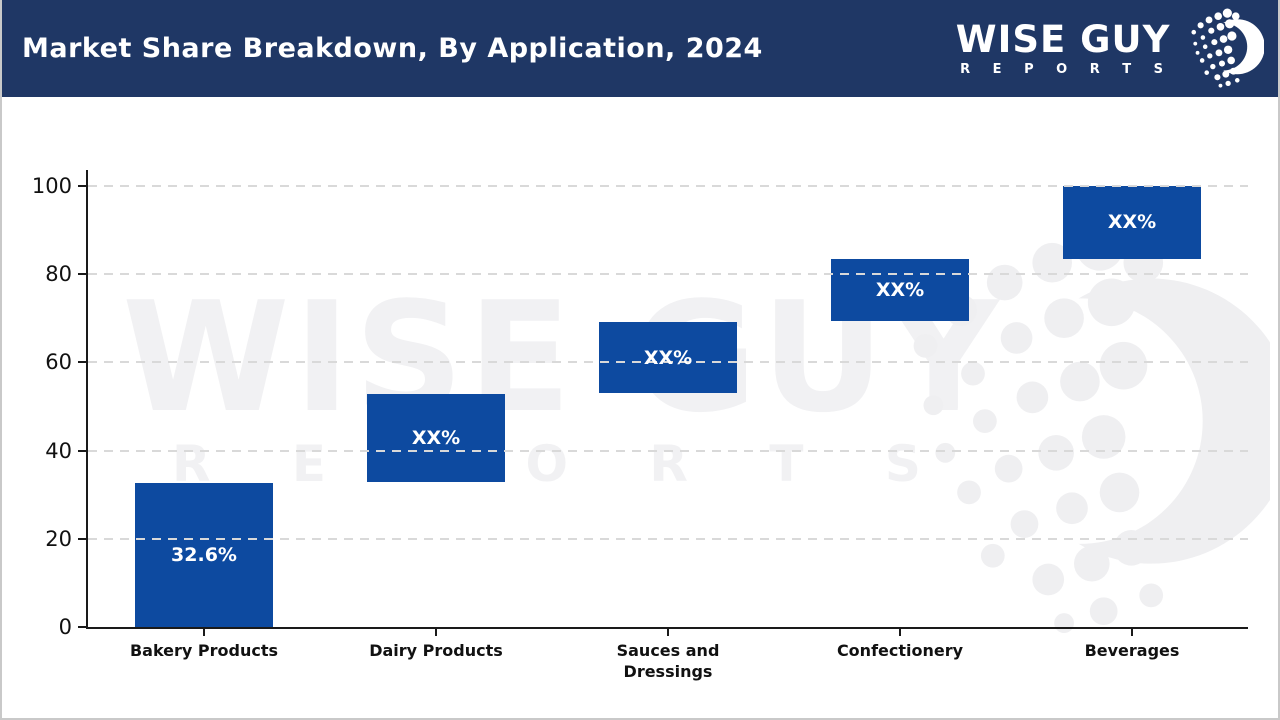 The image size is (1280, 720). Describe the element at coordinates (1132, 650) in the screenshot. I see `x-axis-label-beverages: Beverages` at that location.